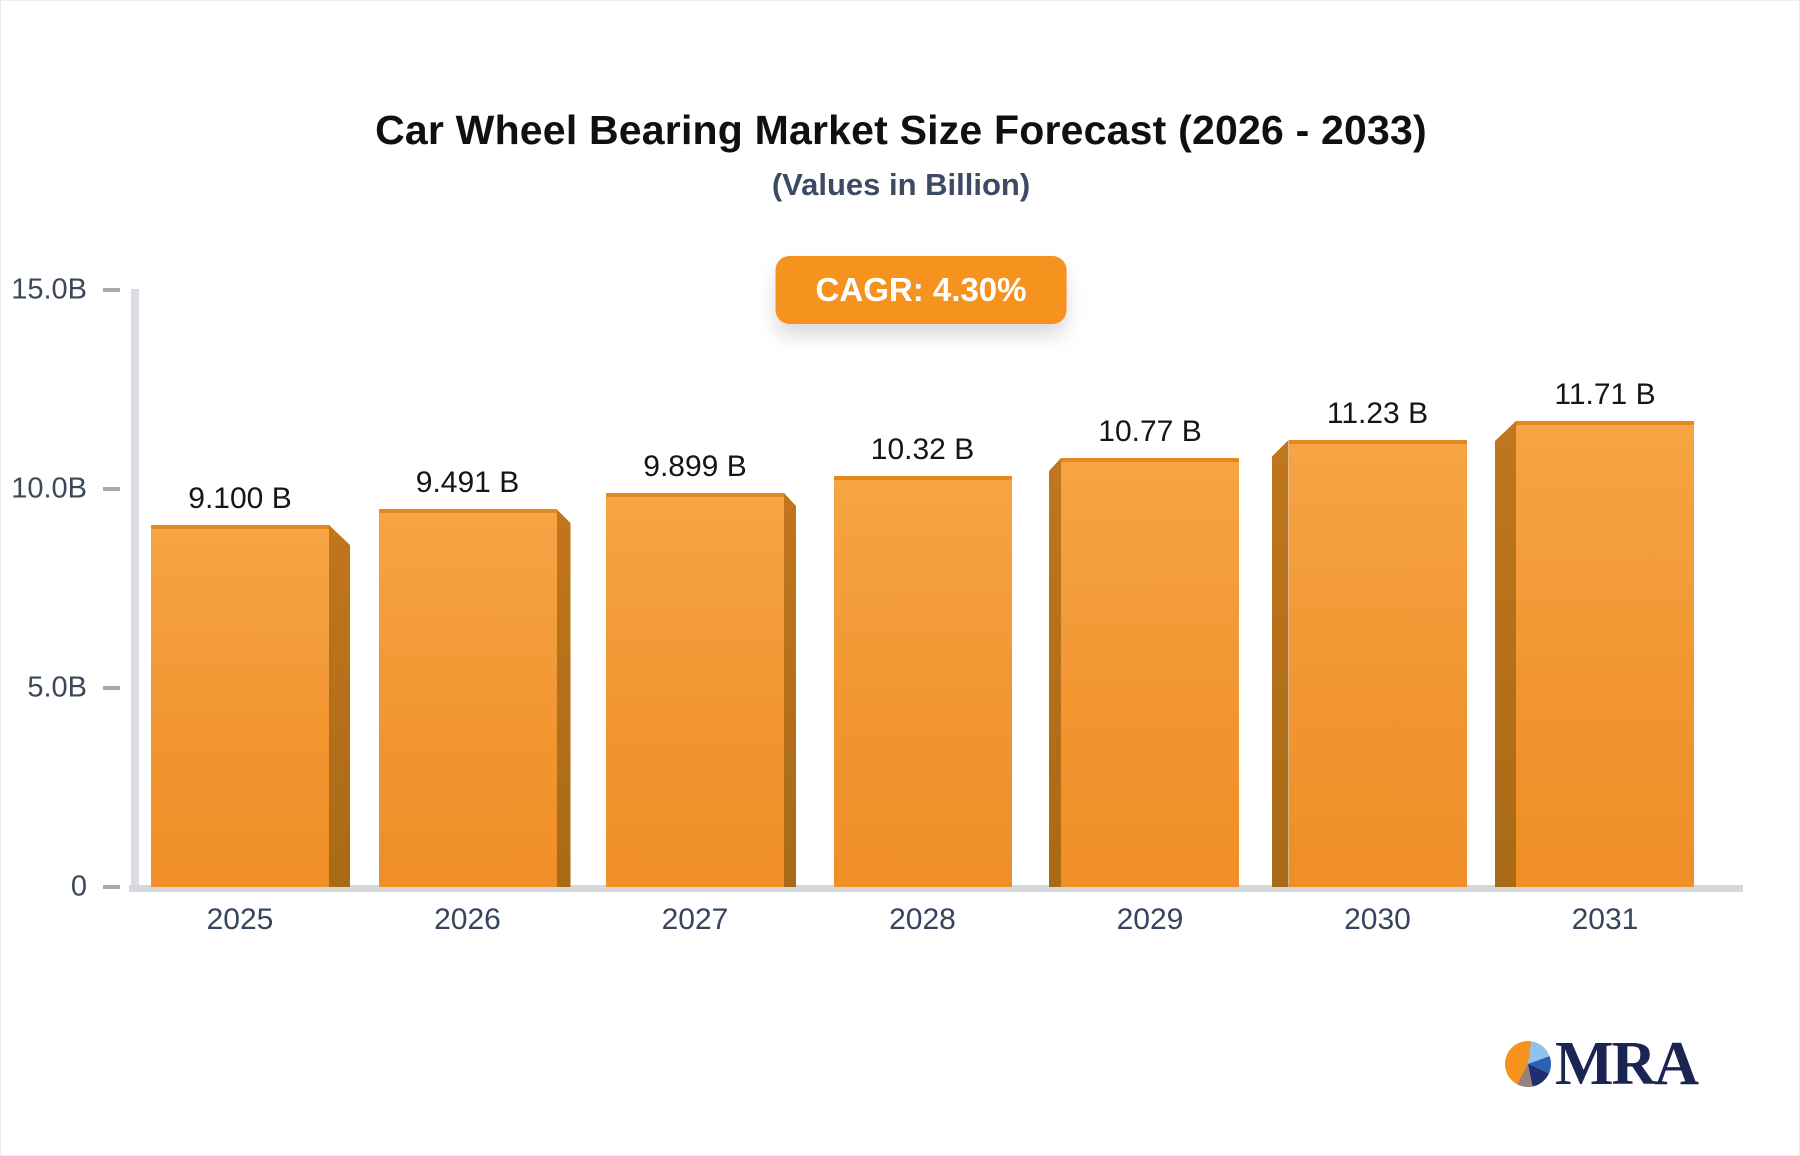 Image resolution: width=1800 pixels, height=1156 pixels. Describe the element at coordinates (467, 482) in the screenshot. I see `bar-value-label: 9.491 B` at that location.